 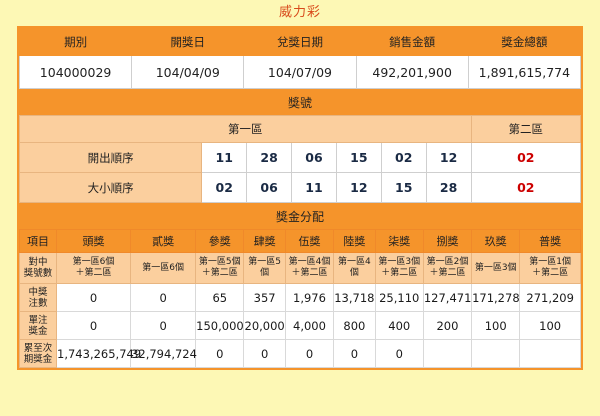 I want to click on matching-numbers-cell-5: 第一區4個 ＋第二區, so click(x=309, y=268).